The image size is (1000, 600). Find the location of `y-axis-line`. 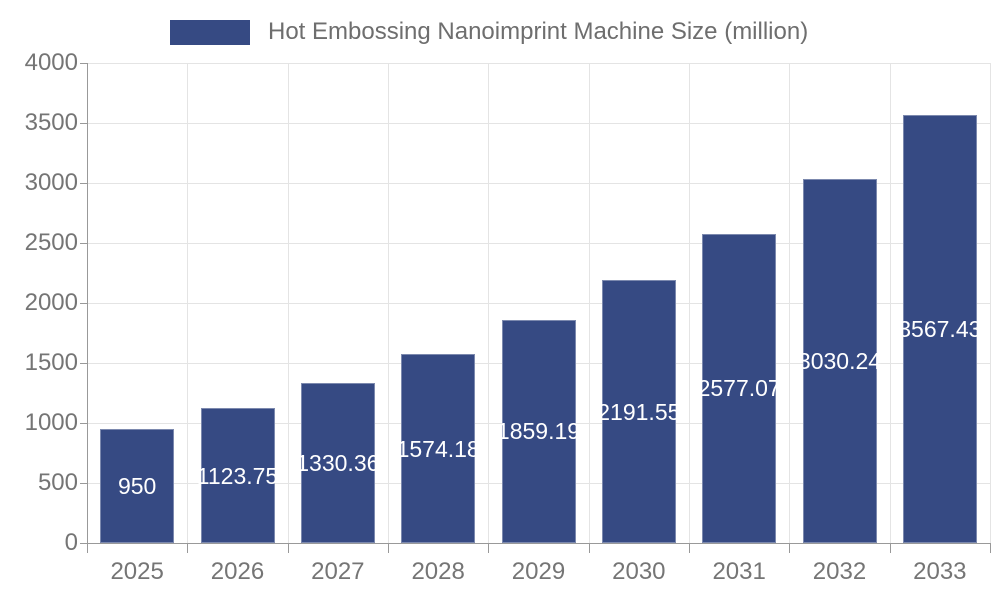

y-axis-line is located at coordinates (87, 303).